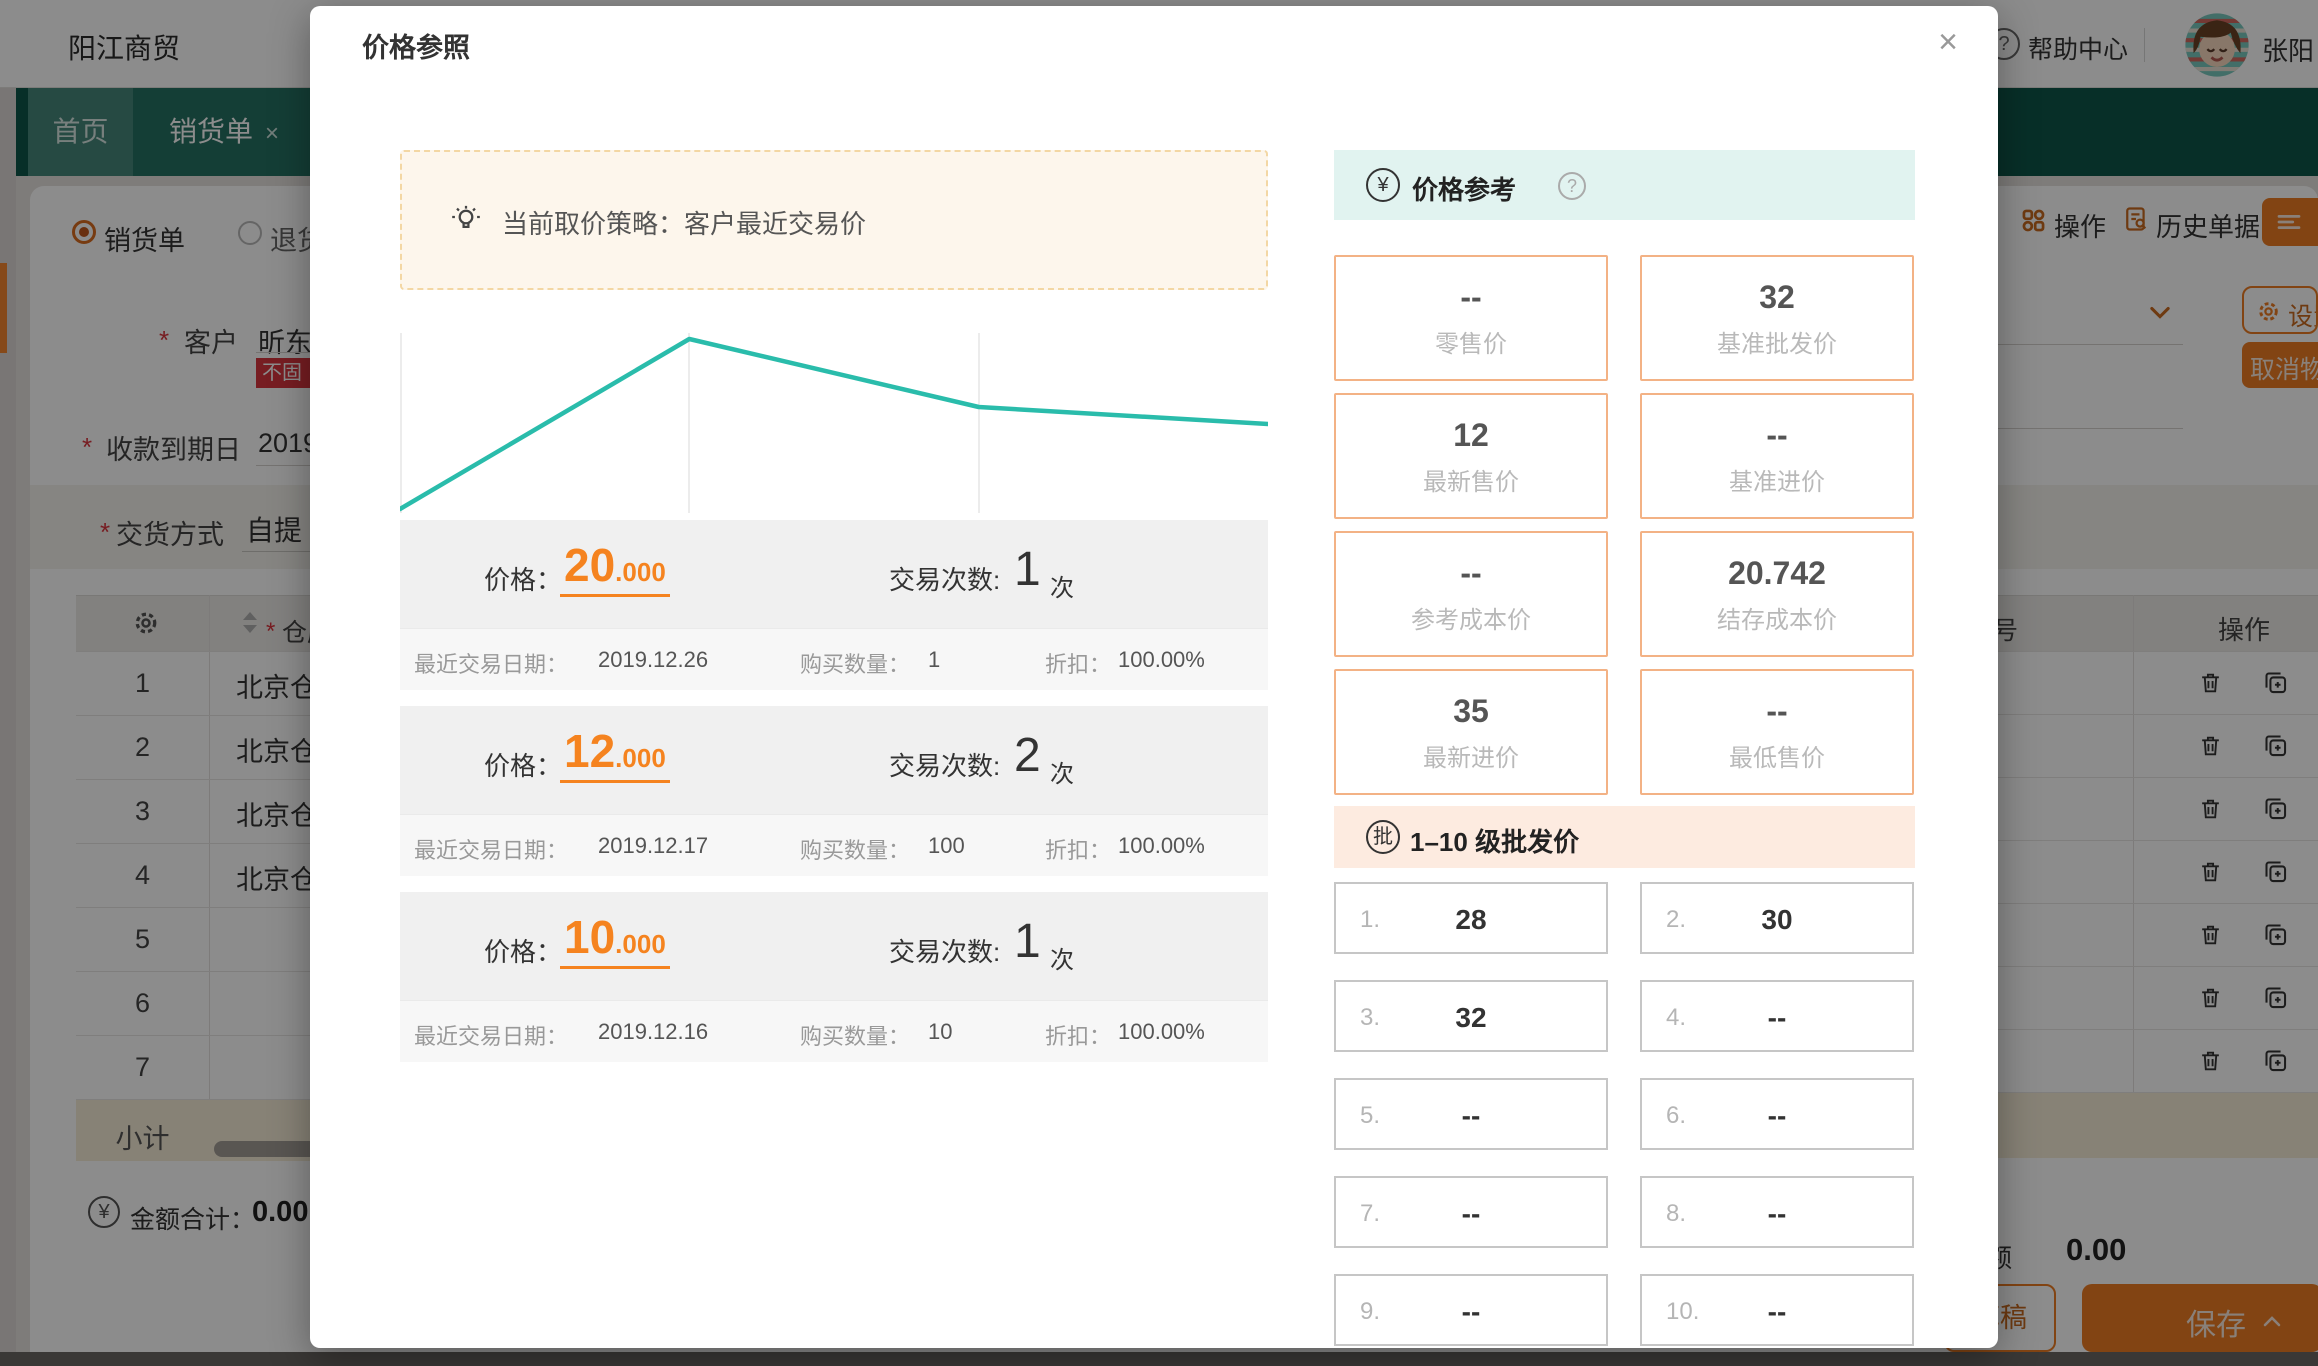 The image size is (2318, 1366). Describe the element at coordinates (1027, 755) in the screenshot. I see `trade-count: 2` at that location.